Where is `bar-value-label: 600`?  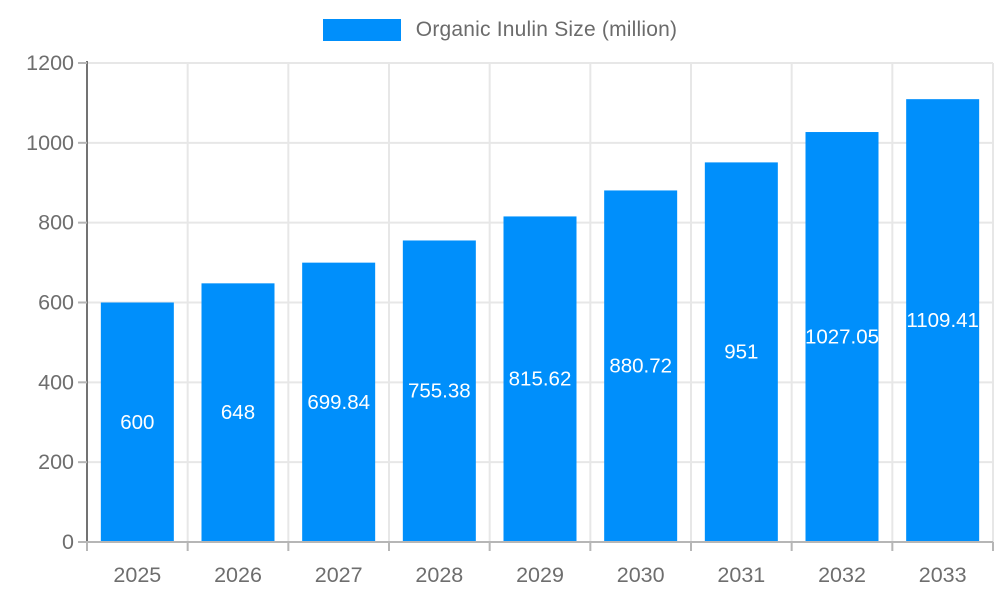
bar-value-label: 600 is located at coordinates (137, 422).